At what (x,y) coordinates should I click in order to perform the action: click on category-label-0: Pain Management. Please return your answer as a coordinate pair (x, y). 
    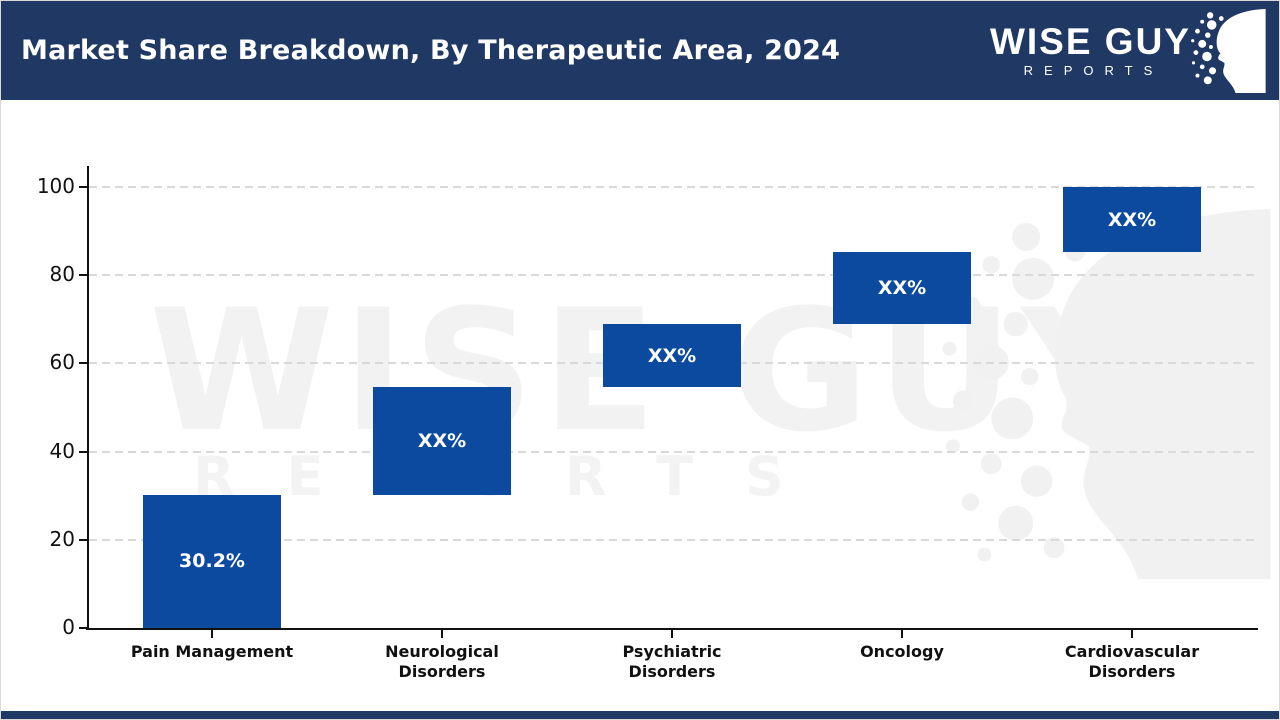
    Looking at the image, I should click on (212, 651).